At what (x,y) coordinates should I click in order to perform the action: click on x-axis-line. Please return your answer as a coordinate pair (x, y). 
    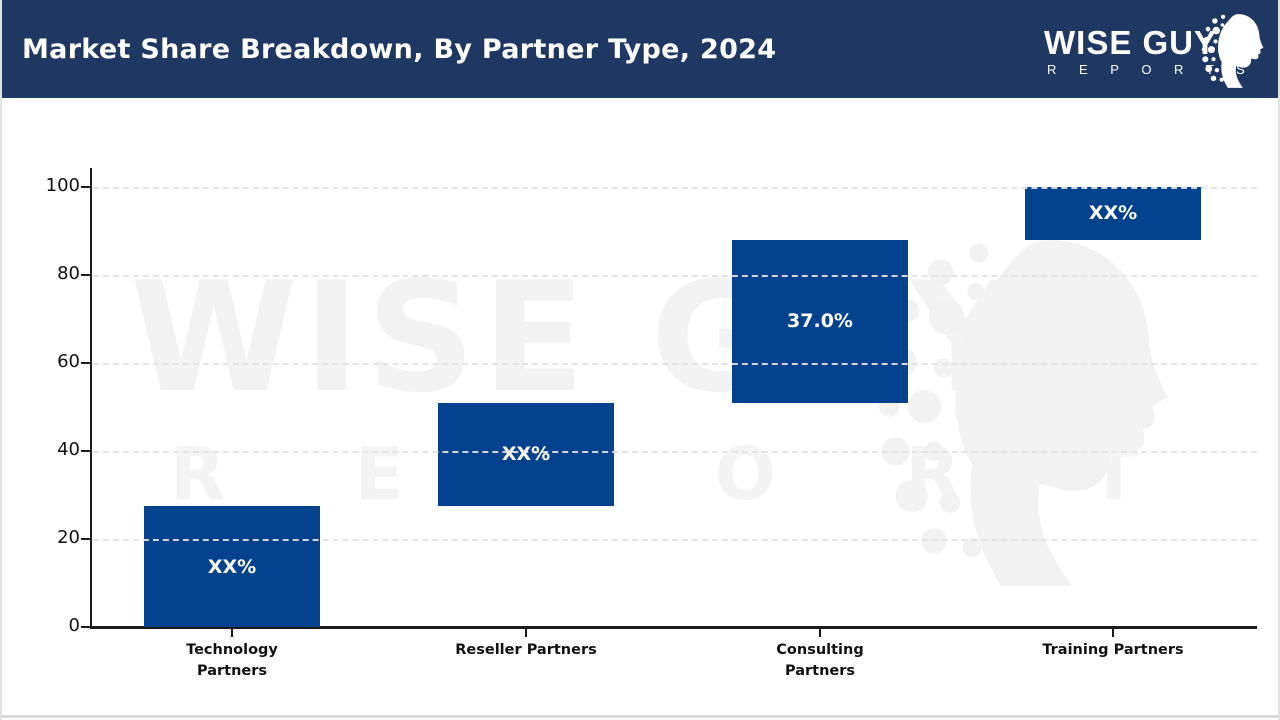
    Looking at the image, I should click on (673, 627).